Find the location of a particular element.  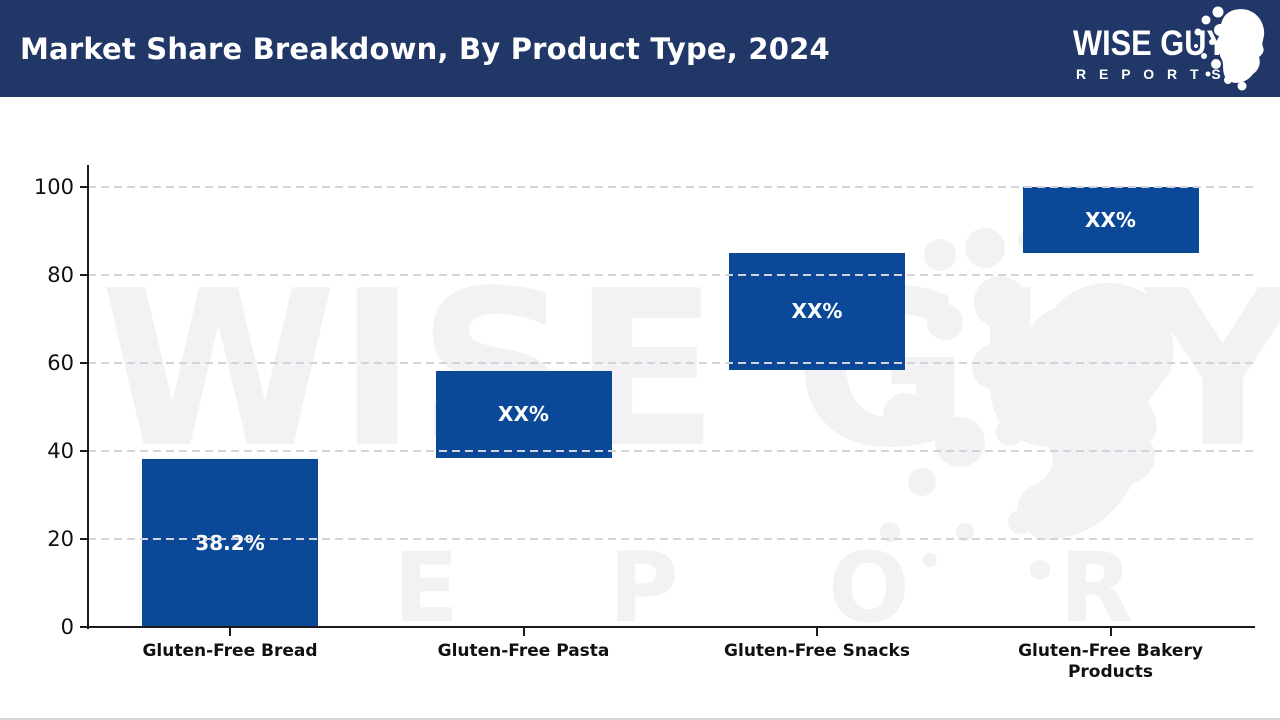

y-tick-label-0: 0 is located at coordinates (67, 627).